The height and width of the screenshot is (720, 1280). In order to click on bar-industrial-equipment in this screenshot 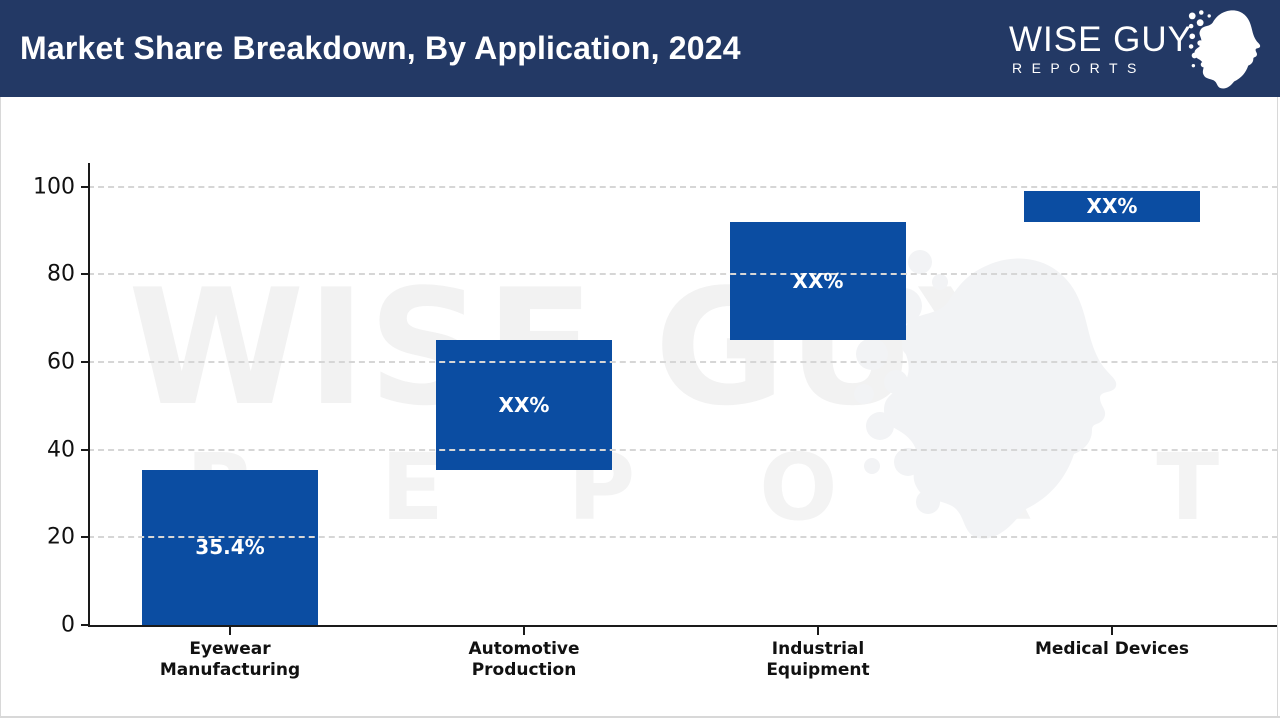, I will do `click(818, 280)`.